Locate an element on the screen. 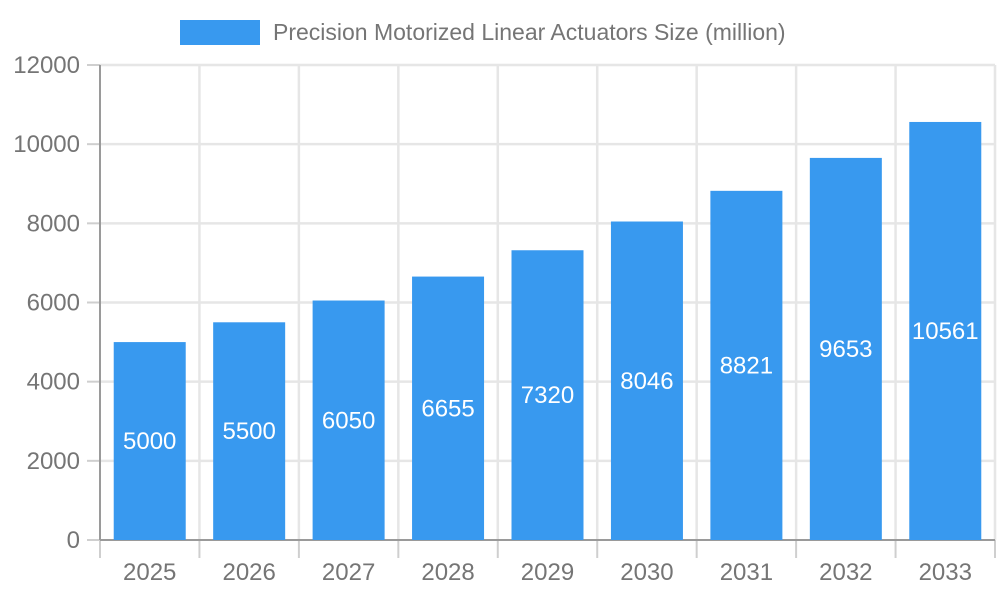  y-axis-label: 12000 is located at coordinates (46, 65).